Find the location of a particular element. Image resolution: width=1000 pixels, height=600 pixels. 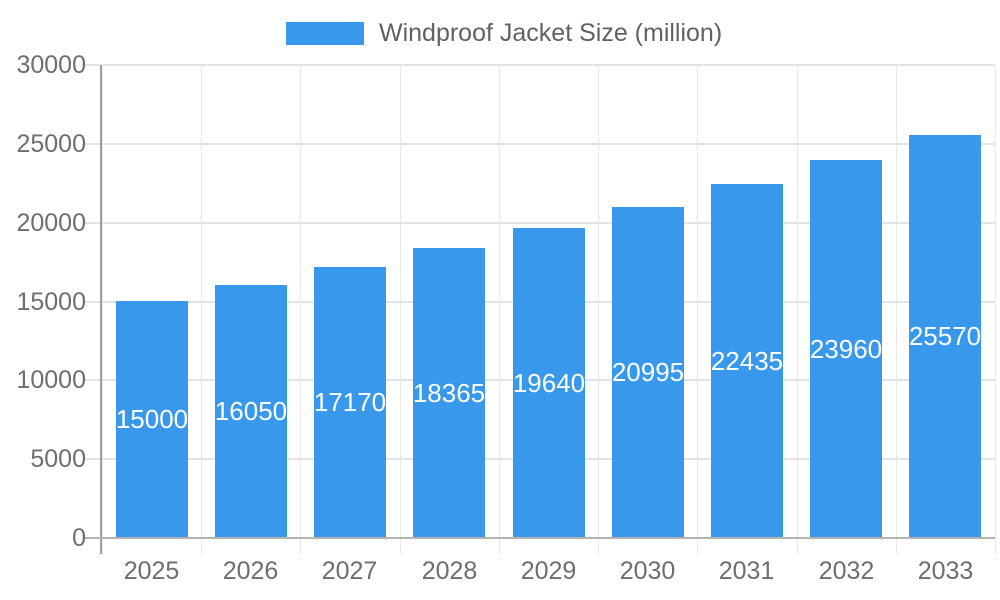

bar-value-label: 22435 is located at coordinates (747, 360).